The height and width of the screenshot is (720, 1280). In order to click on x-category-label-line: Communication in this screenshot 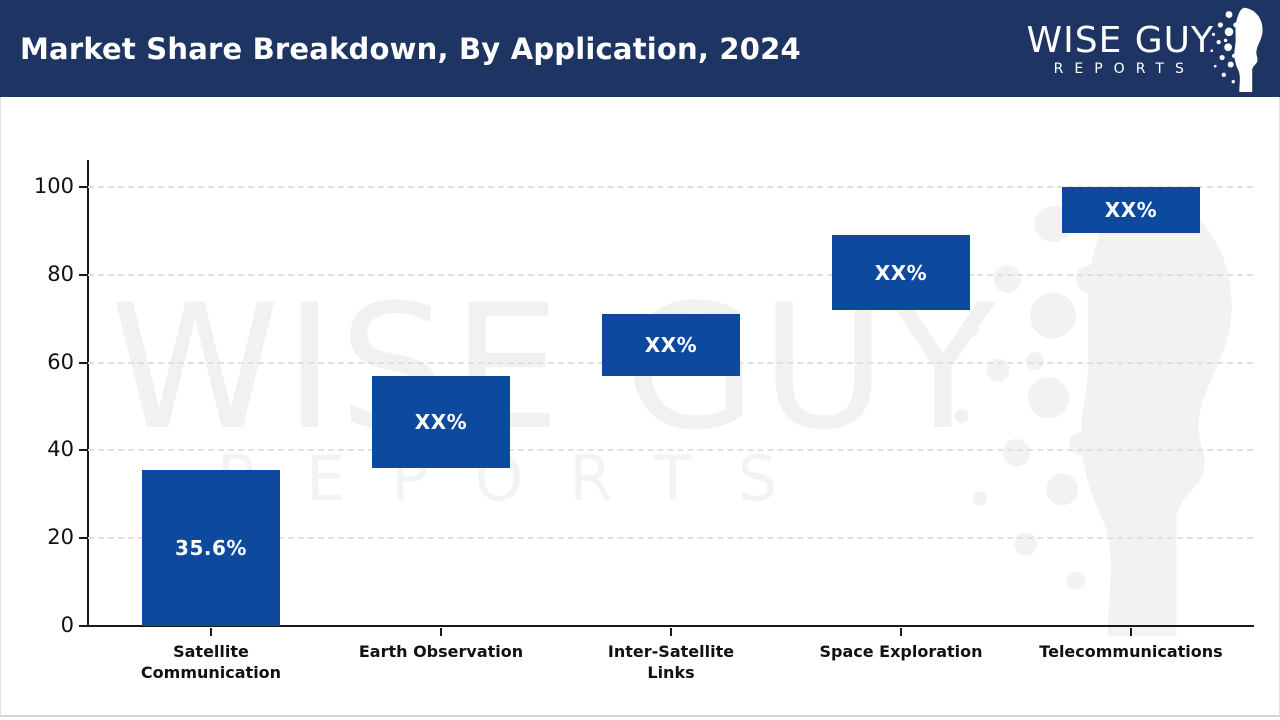, I will do `click(211, 672)`.